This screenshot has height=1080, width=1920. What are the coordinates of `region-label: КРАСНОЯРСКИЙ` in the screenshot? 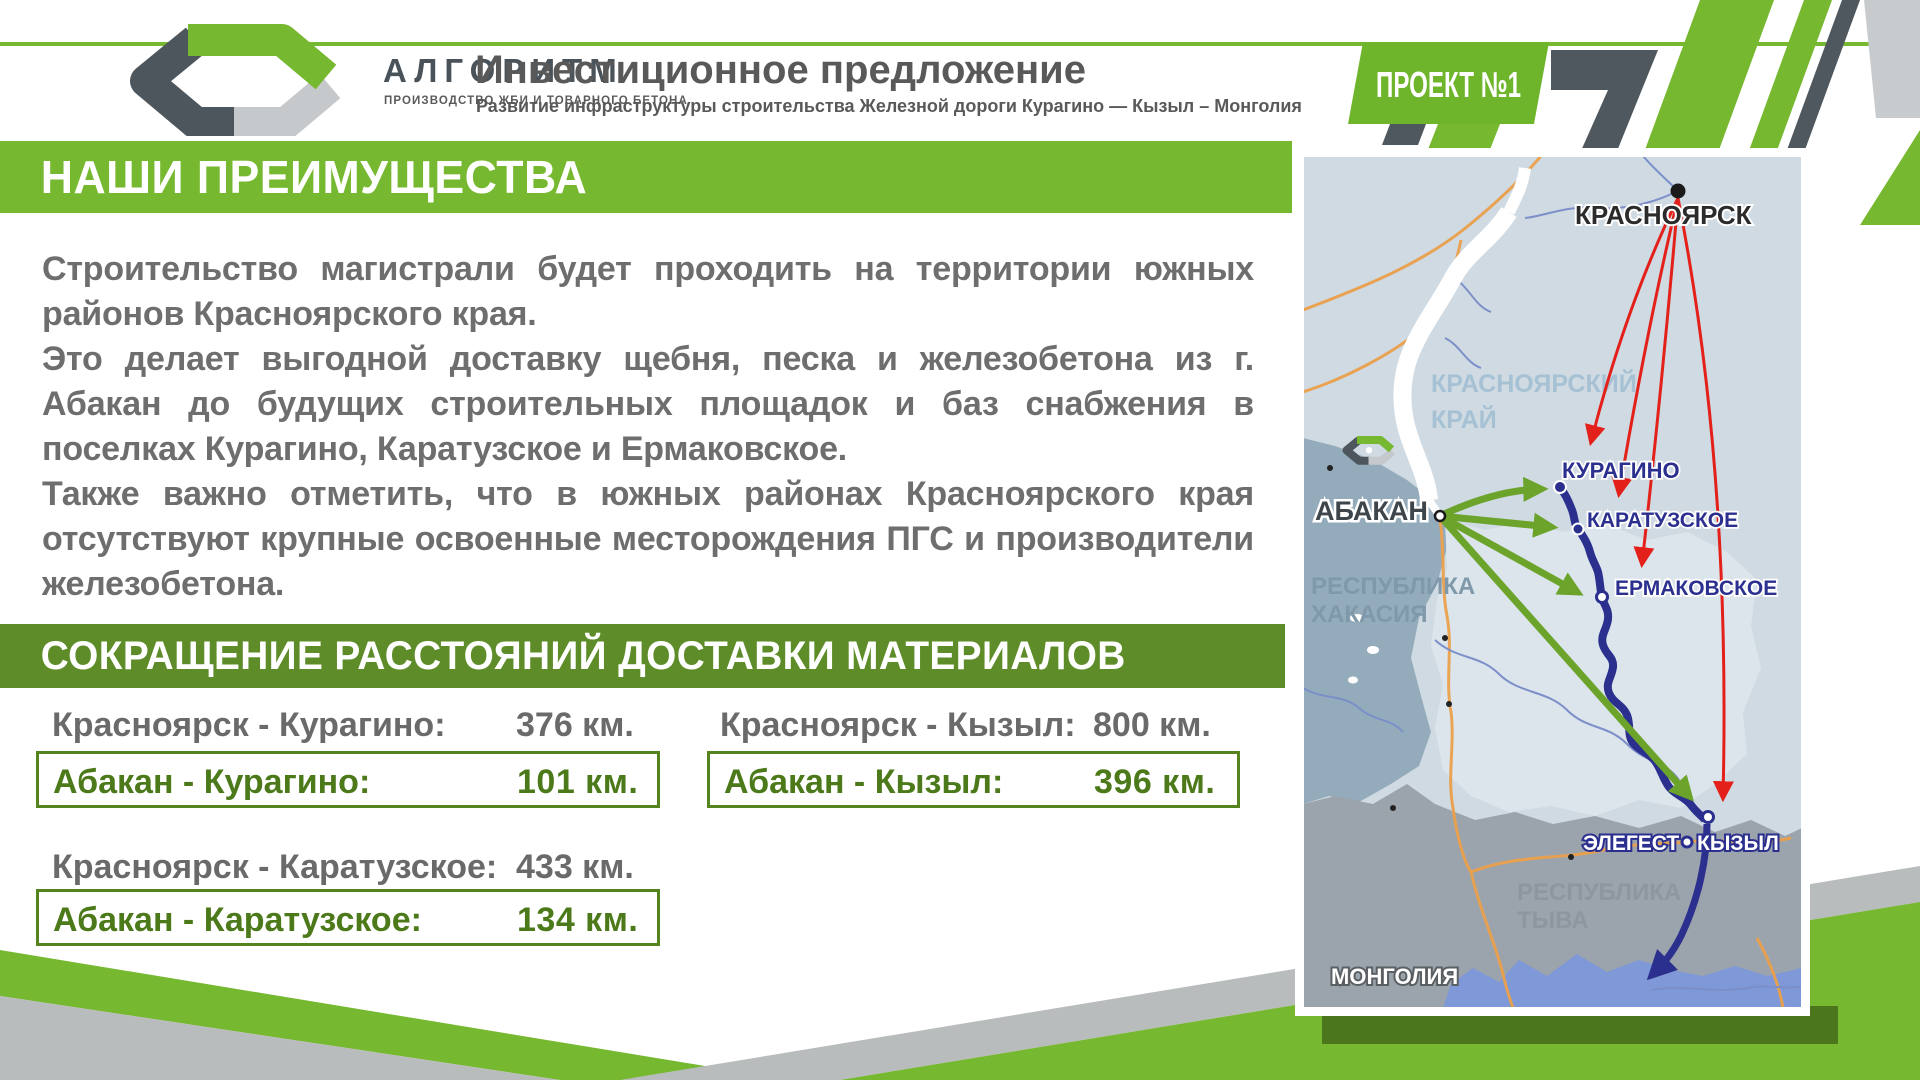 It's located at (1534, 383).